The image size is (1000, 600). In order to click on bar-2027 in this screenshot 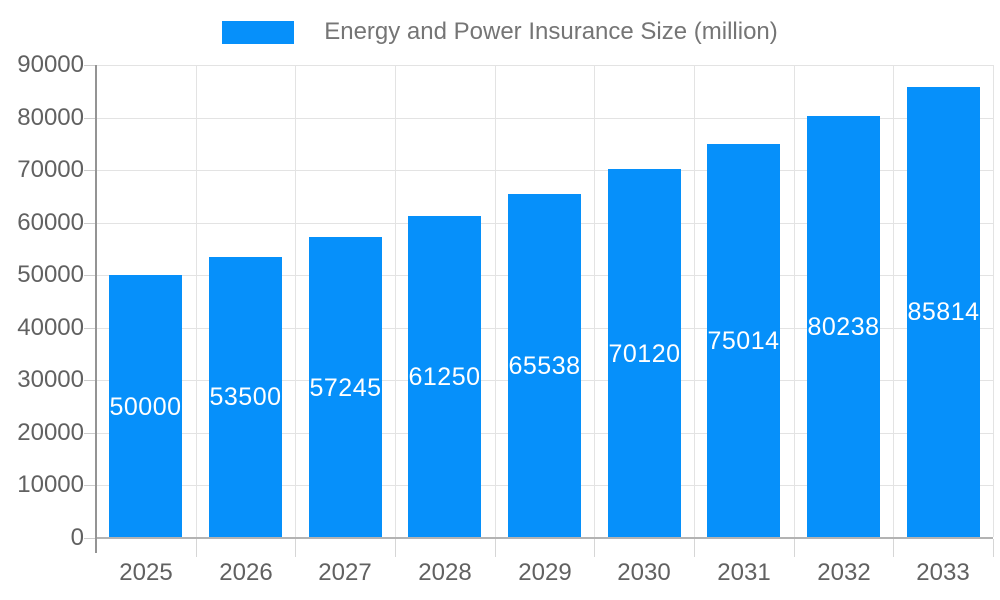, I will do `click(345, 387)`.